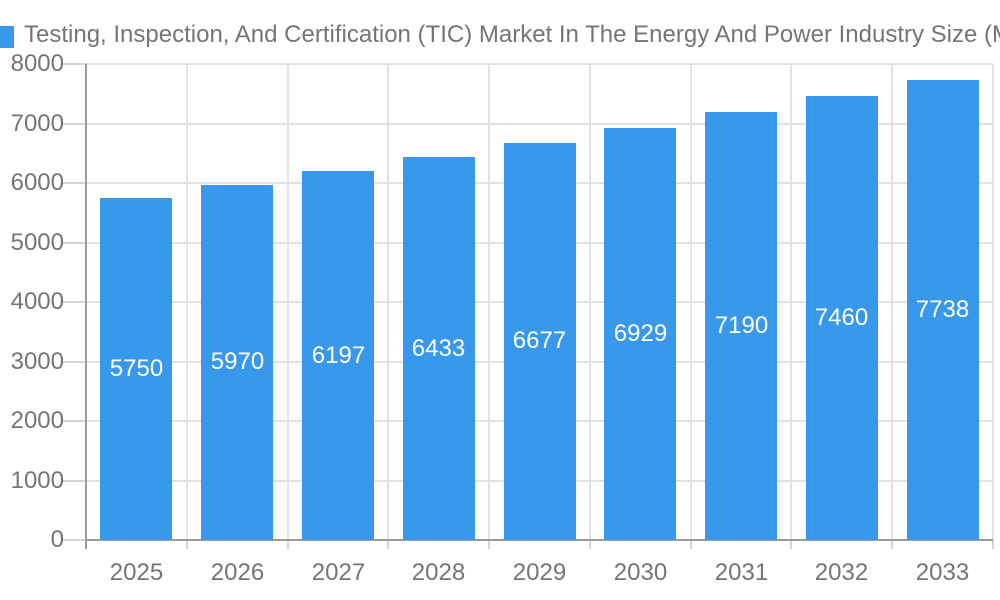 The width and height of the screenshot is (1000, 600). Describe the element at coordinates (37, 480) in the screenshot. I see `y-axis-tick-label: 1000` at that location.